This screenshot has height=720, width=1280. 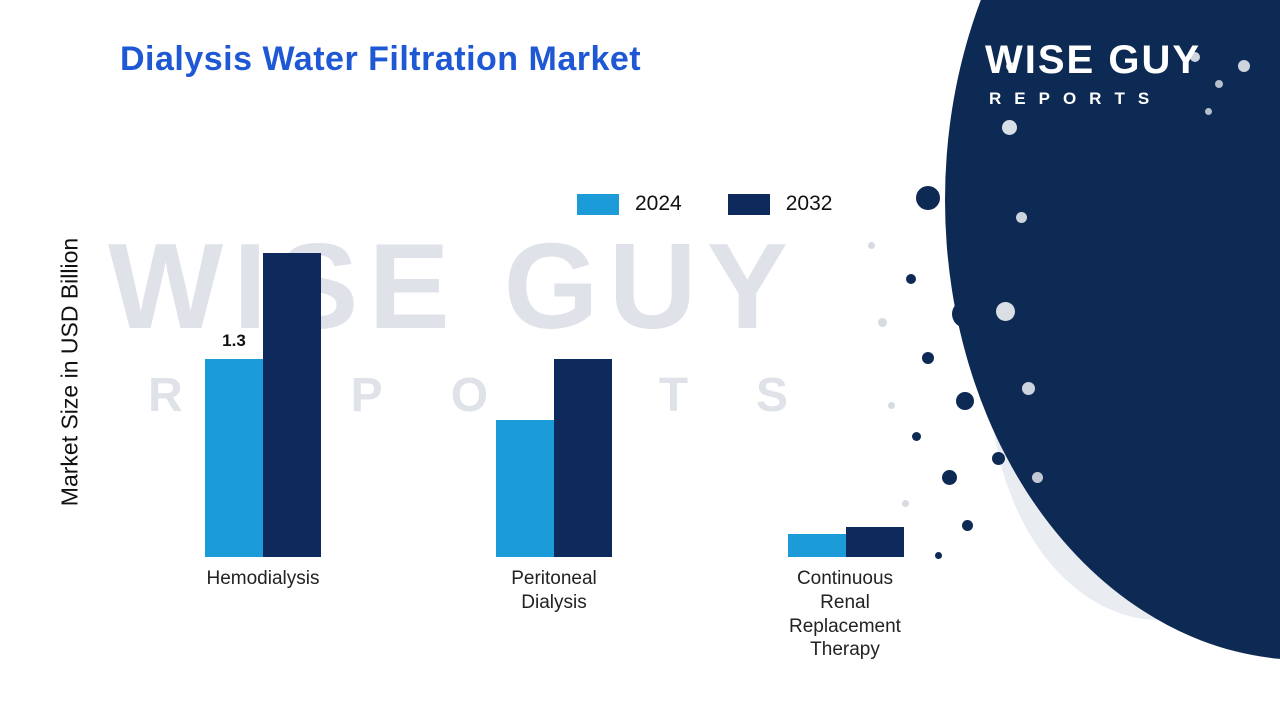 I want to click on legend-item-2032: 2032, so click(x=780, y=204).